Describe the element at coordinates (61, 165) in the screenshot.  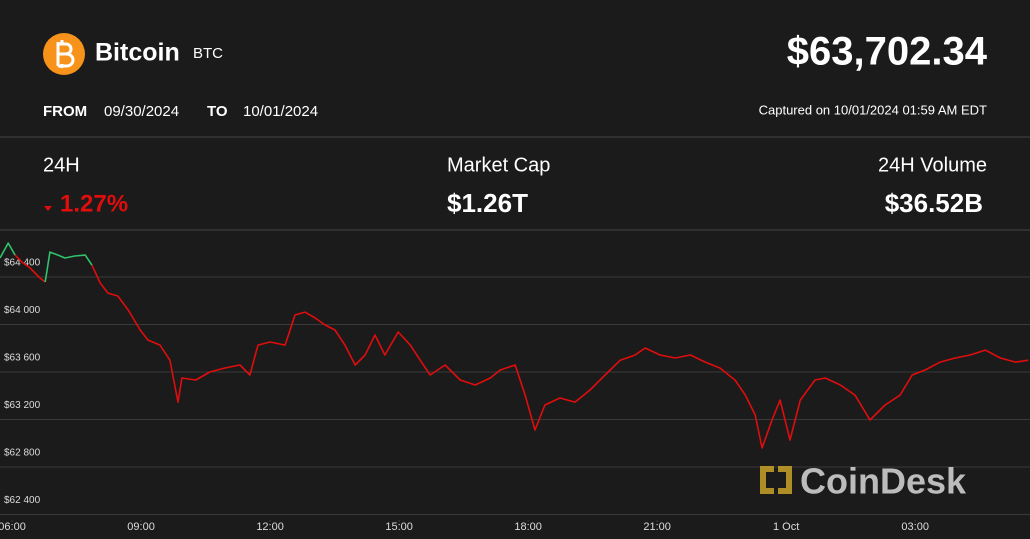
I see `stat-label: 24H` at that location.